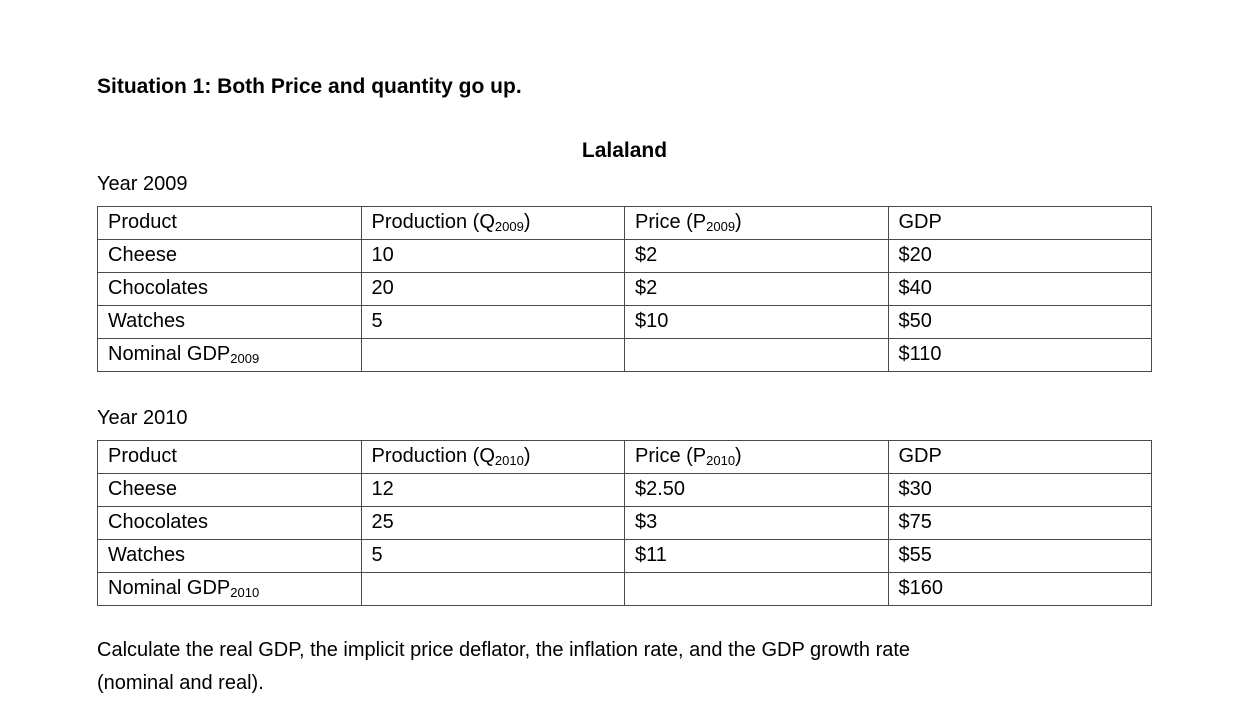 This screenshot has width=1252, height=715. What do you see at coordinates (492, 289) in the screenshot?
I see `production-cell: 20` at bounding box center [492, 289].